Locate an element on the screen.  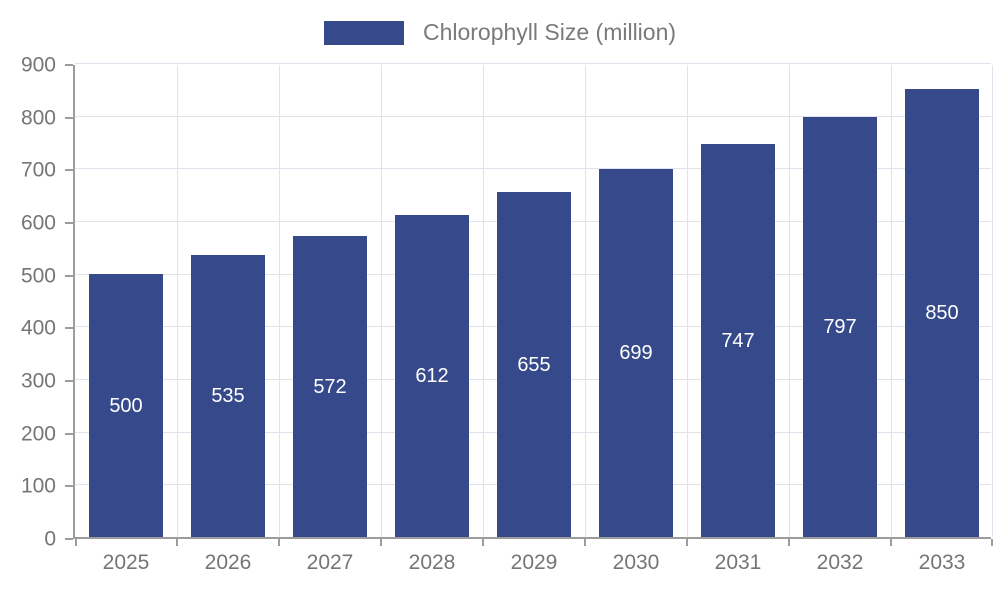
x-axis-label: 2030 is located at coordinates (636, 562).